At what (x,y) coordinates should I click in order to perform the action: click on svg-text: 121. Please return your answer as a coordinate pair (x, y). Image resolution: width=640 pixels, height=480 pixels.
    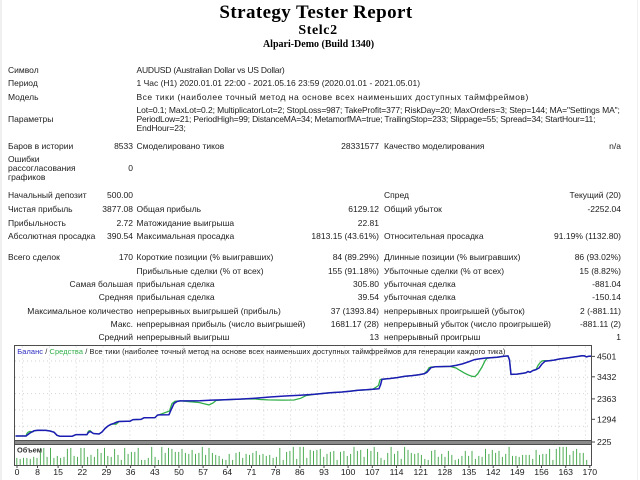
    Looking at the image, I should click on (420, 472).